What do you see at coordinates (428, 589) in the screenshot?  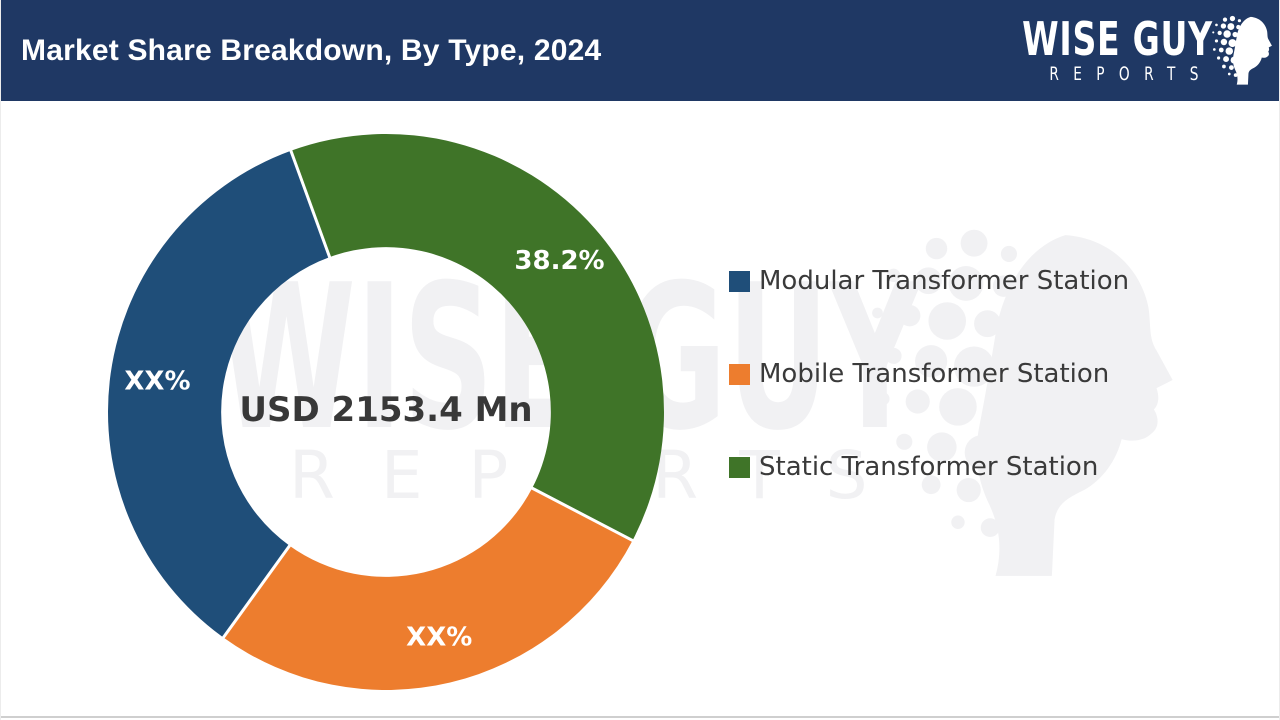 I see `donut-slice-mobile-transformer-station` at bounding box center [428, 589].